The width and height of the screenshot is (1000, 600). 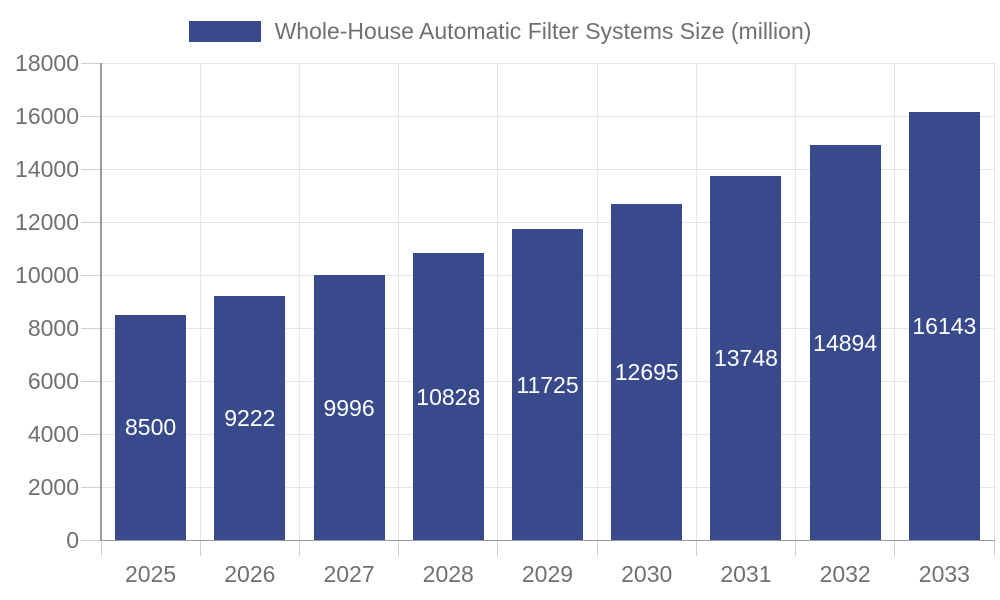 I want to click on bar-2027, so click(x=349, y=407).